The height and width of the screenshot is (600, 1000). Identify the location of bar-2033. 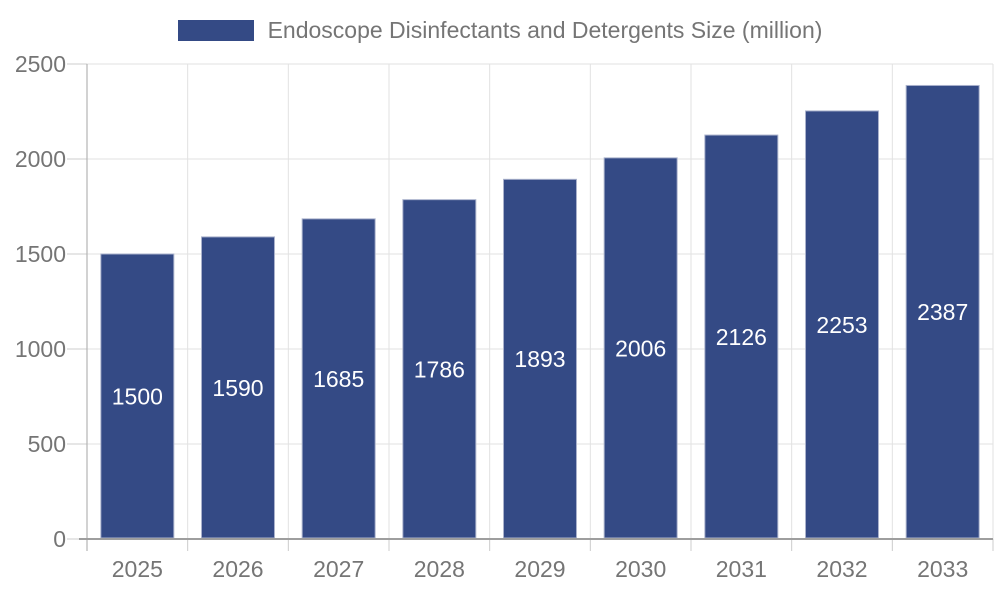
(942, 311).